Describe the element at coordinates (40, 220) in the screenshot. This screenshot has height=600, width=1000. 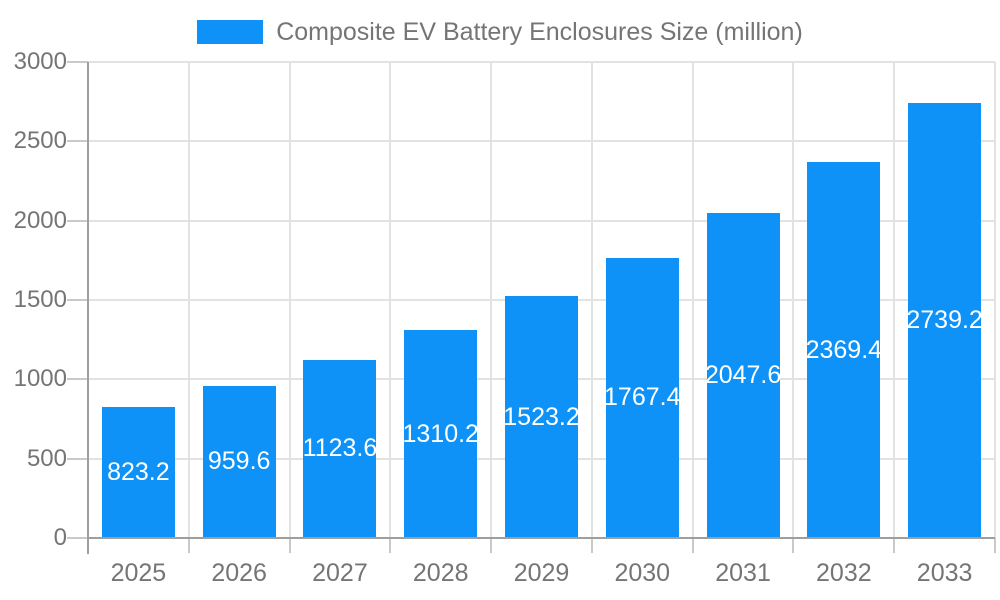
I see `y-tick-label: 2000` at that location.